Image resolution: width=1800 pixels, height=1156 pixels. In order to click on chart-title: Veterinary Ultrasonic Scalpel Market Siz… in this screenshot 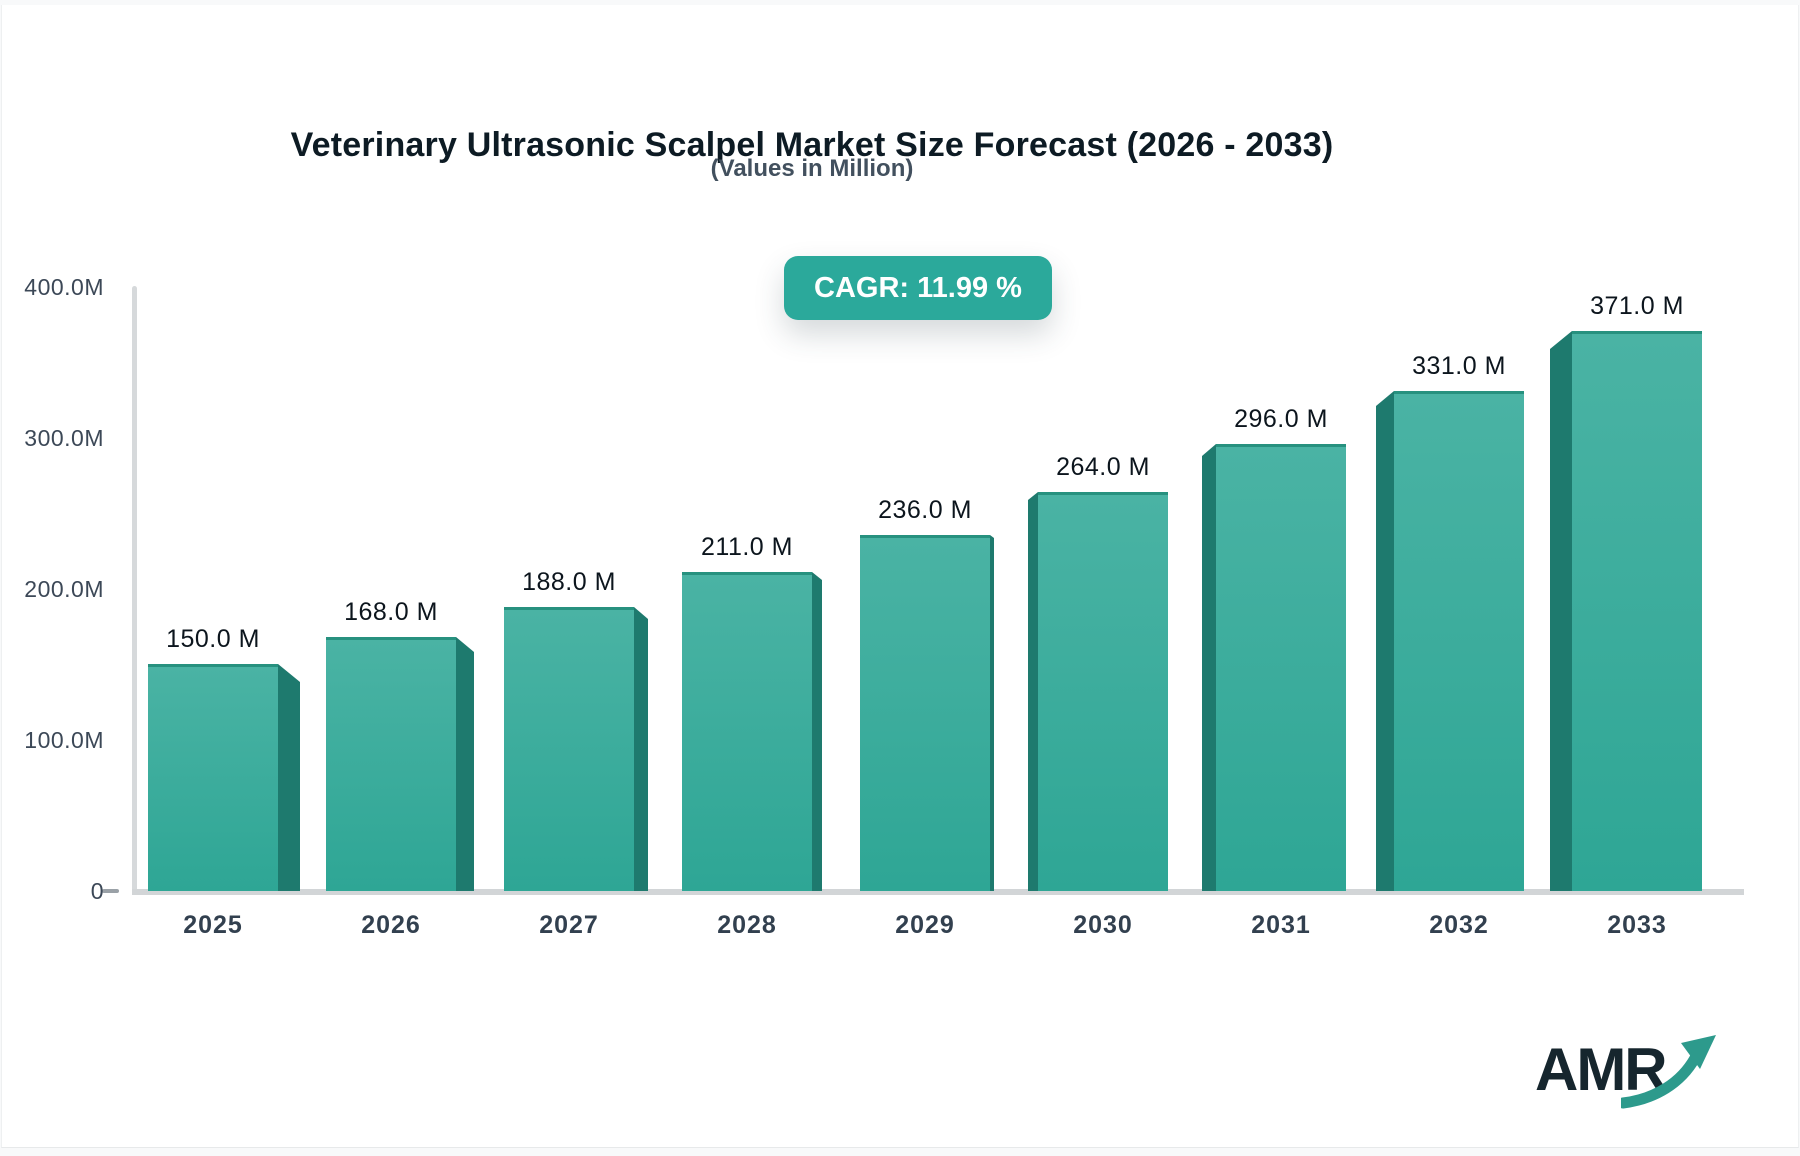, I will do `click(812, 144)`.